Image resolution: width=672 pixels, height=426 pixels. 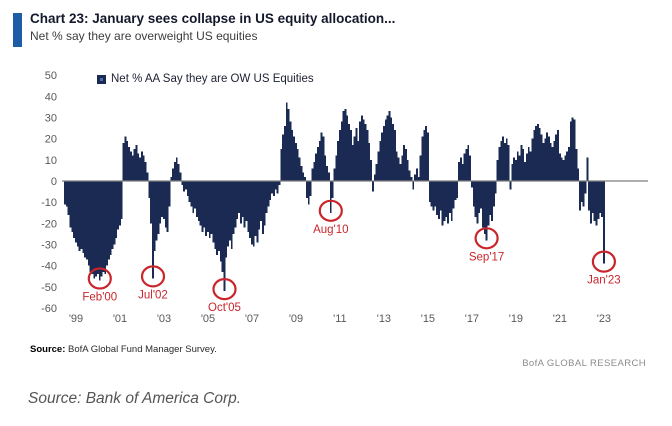 What do you see at coordinates (135, 398) in the screenshot?
I see `image-caption: Source: Bank of America Corp.` at bounding box center [135, 398].